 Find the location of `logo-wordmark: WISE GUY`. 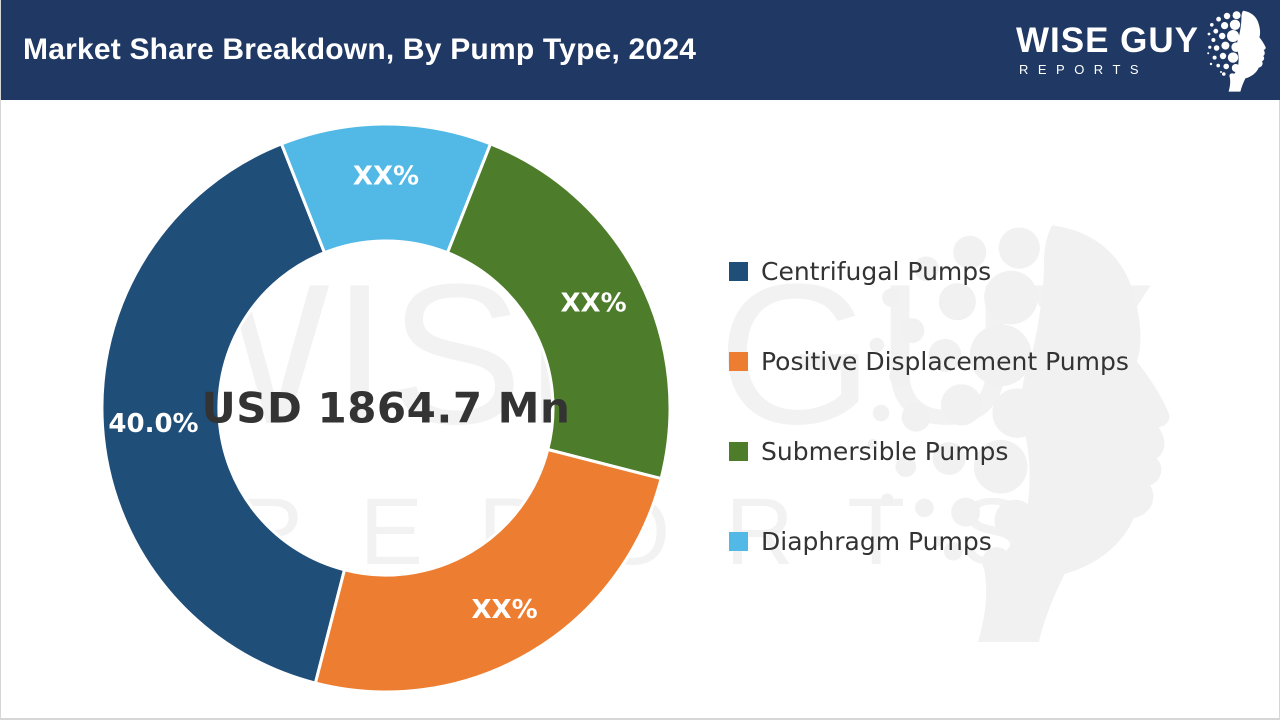

logo-wordmark: WISE GUY is located at coordinates (1107, 40).